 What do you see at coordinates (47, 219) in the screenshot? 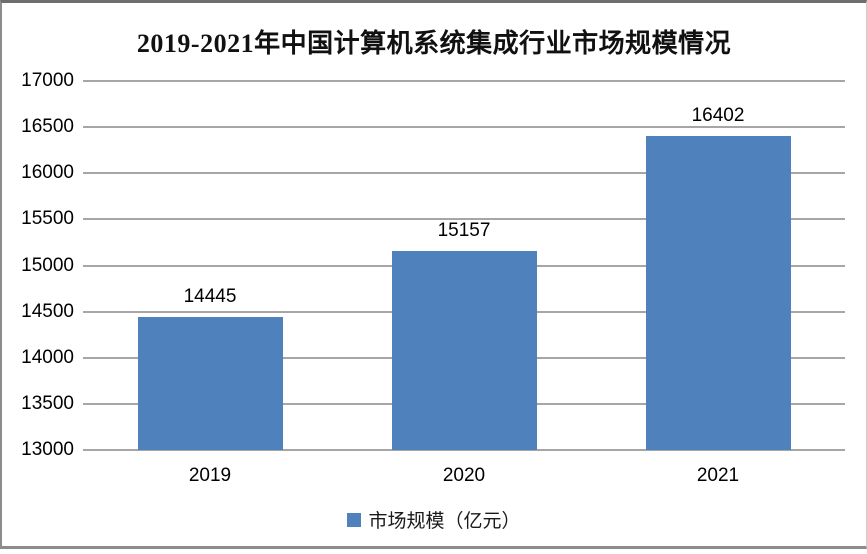
I see `y-tick-label: 15500` at bounding box center [47, 219].